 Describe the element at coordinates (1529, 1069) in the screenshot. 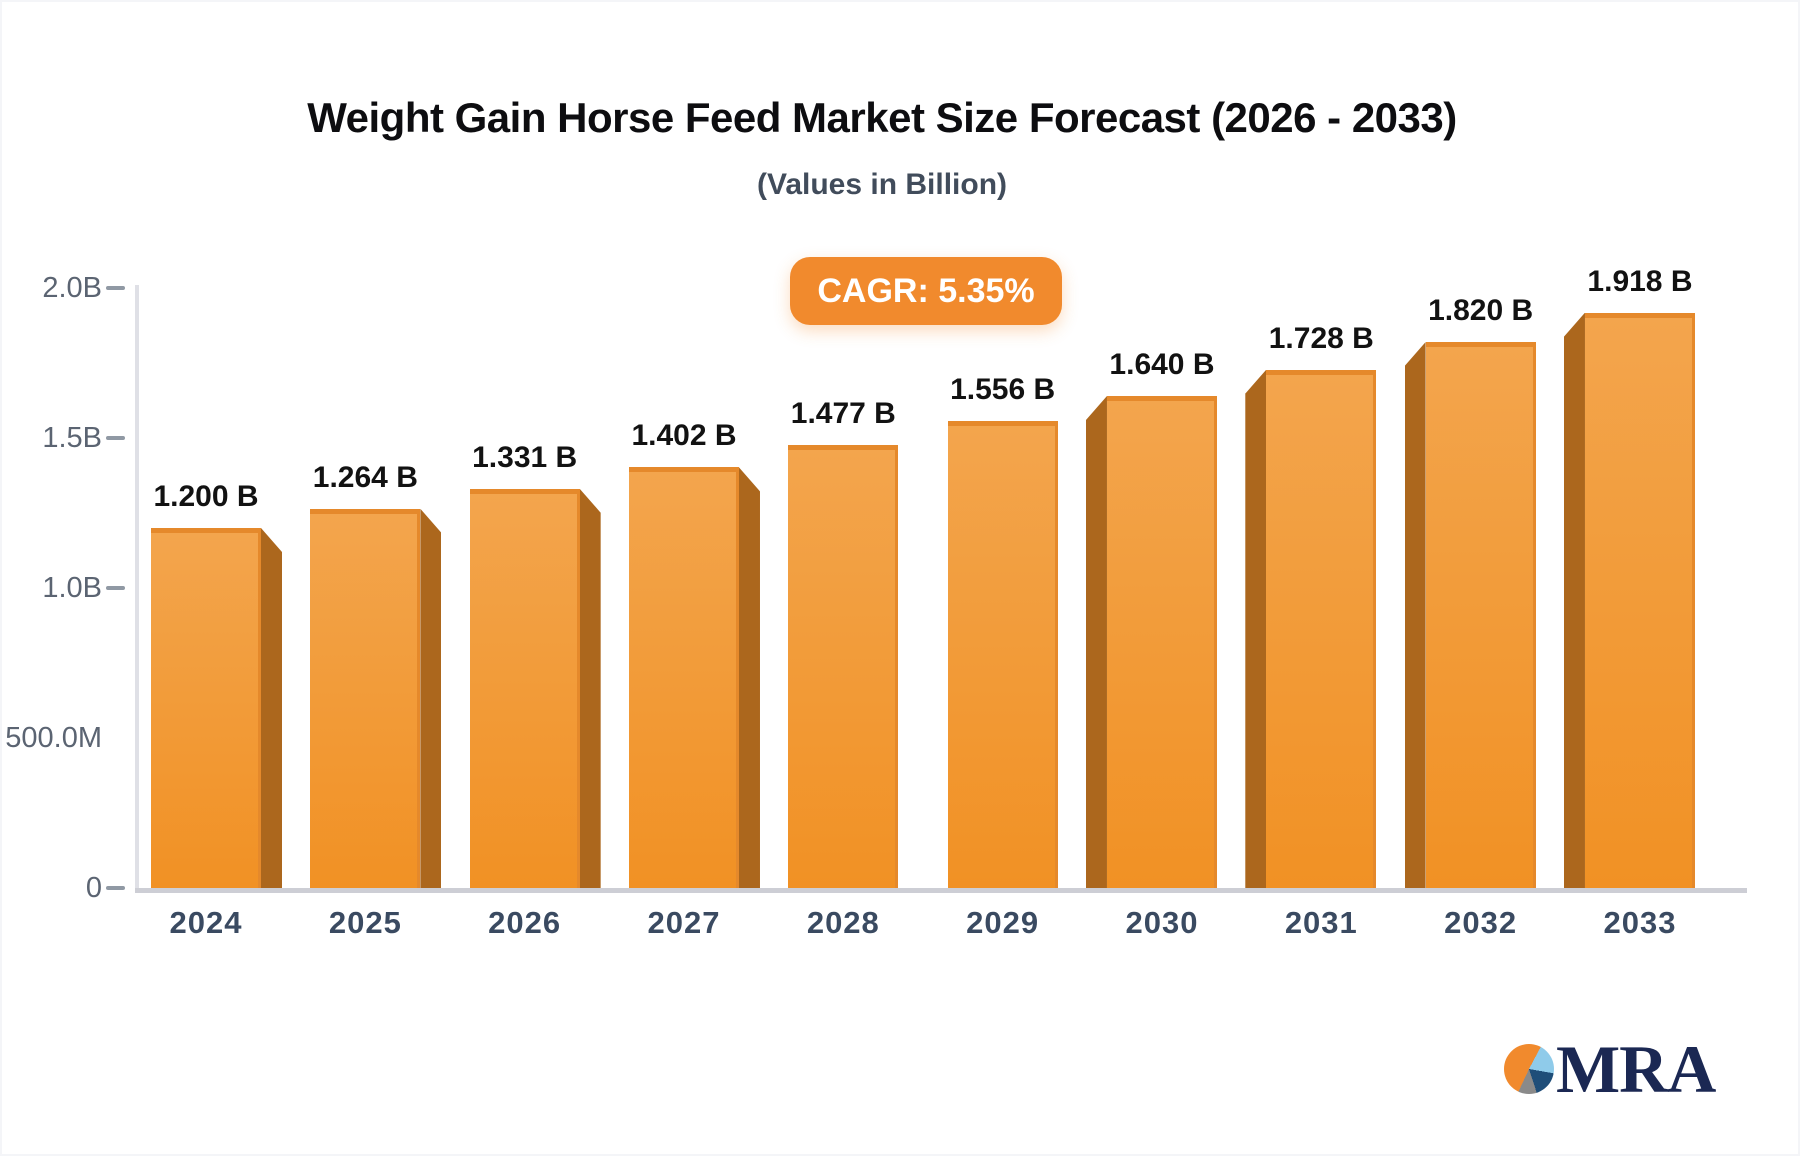

I see `pie-chart-logo-icon` at that location.